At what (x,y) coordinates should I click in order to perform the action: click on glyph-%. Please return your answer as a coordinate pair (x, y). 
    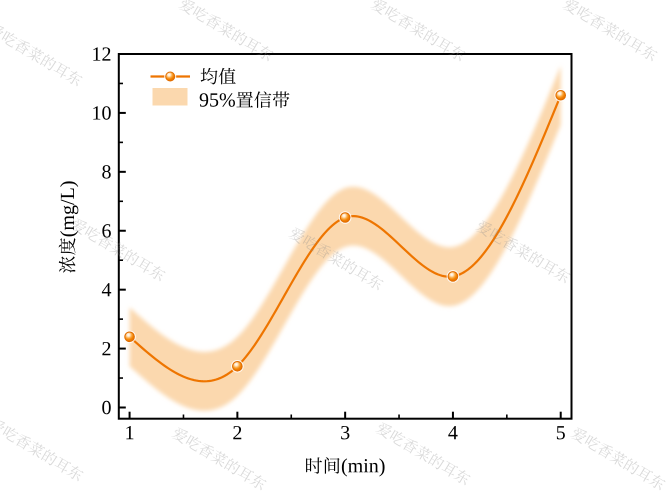
    Looking at the image, I should click on (227, 100).